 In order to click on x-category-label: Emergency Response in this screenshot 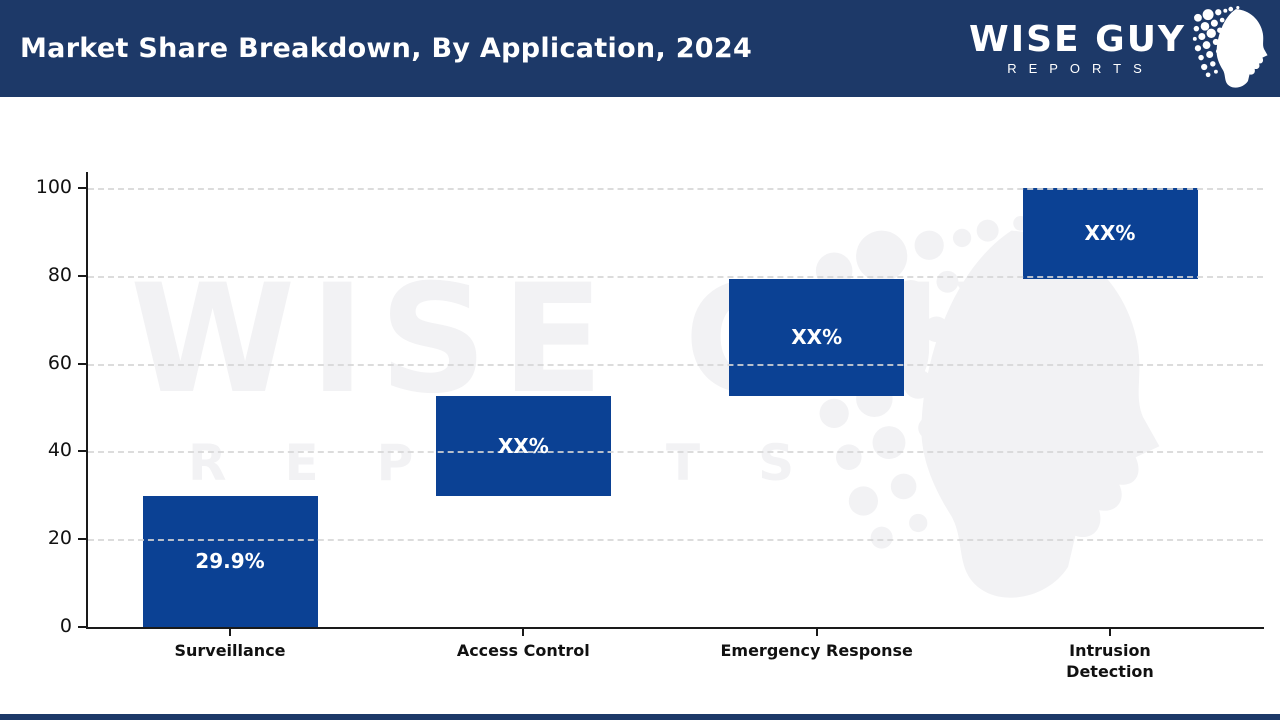, I will do `click(817, 650)`.